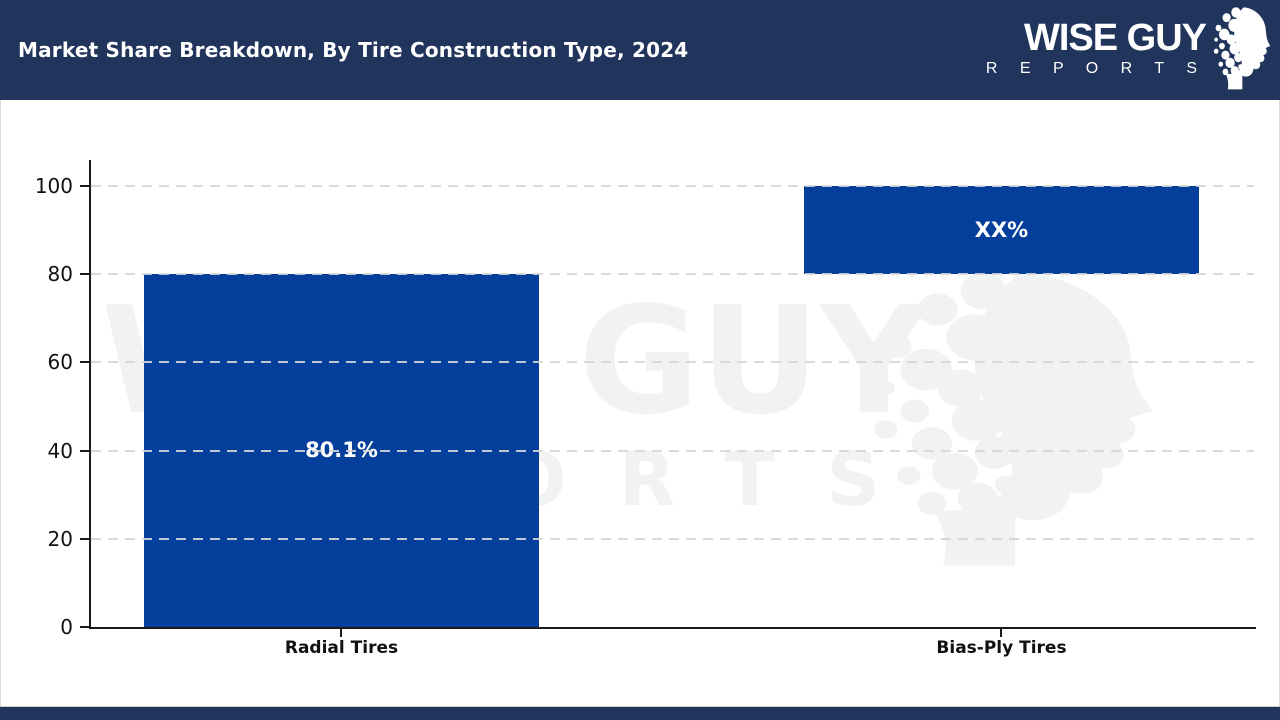  I want to click on y-tick-label: 0, so click(66, 627).